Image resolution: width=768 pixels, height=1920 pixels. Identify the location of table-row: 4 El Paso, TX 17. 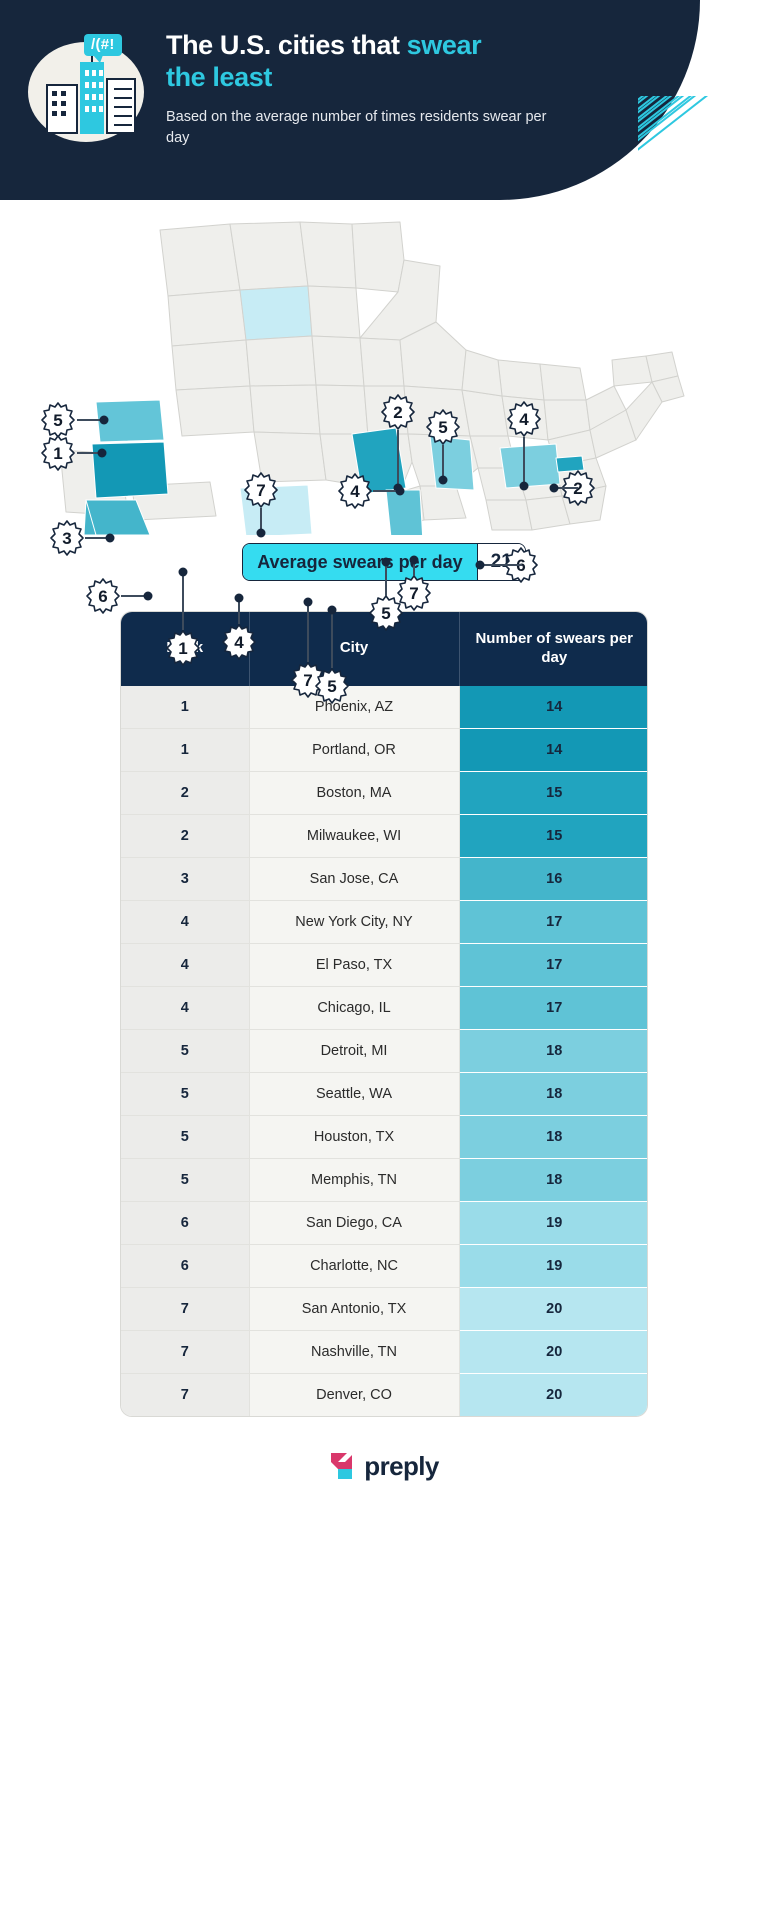
(384, 965).